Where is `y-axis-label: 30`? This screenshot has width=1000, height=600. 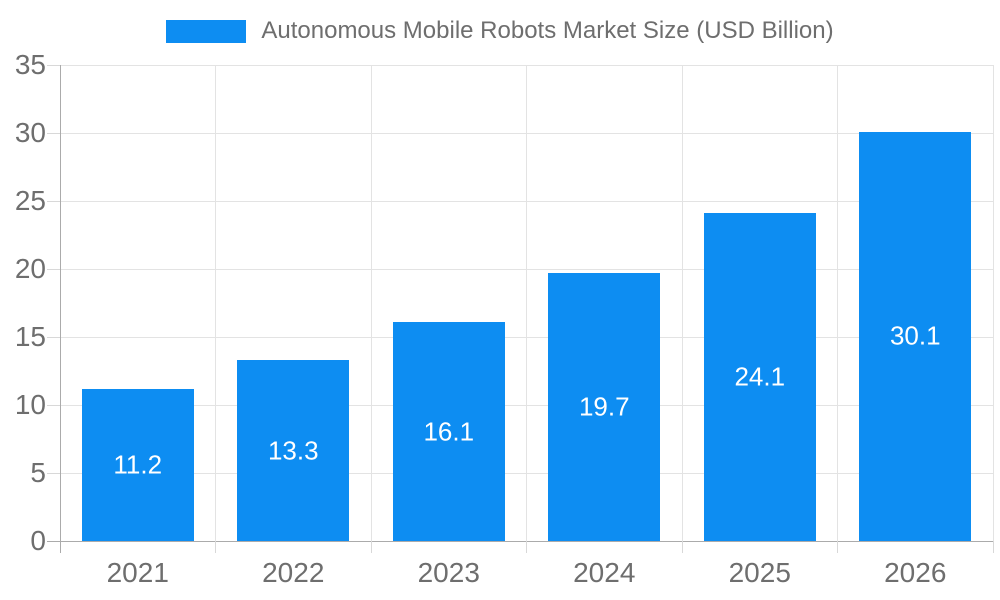 y-axis-label: 30 is located at coordinates (30, 132).